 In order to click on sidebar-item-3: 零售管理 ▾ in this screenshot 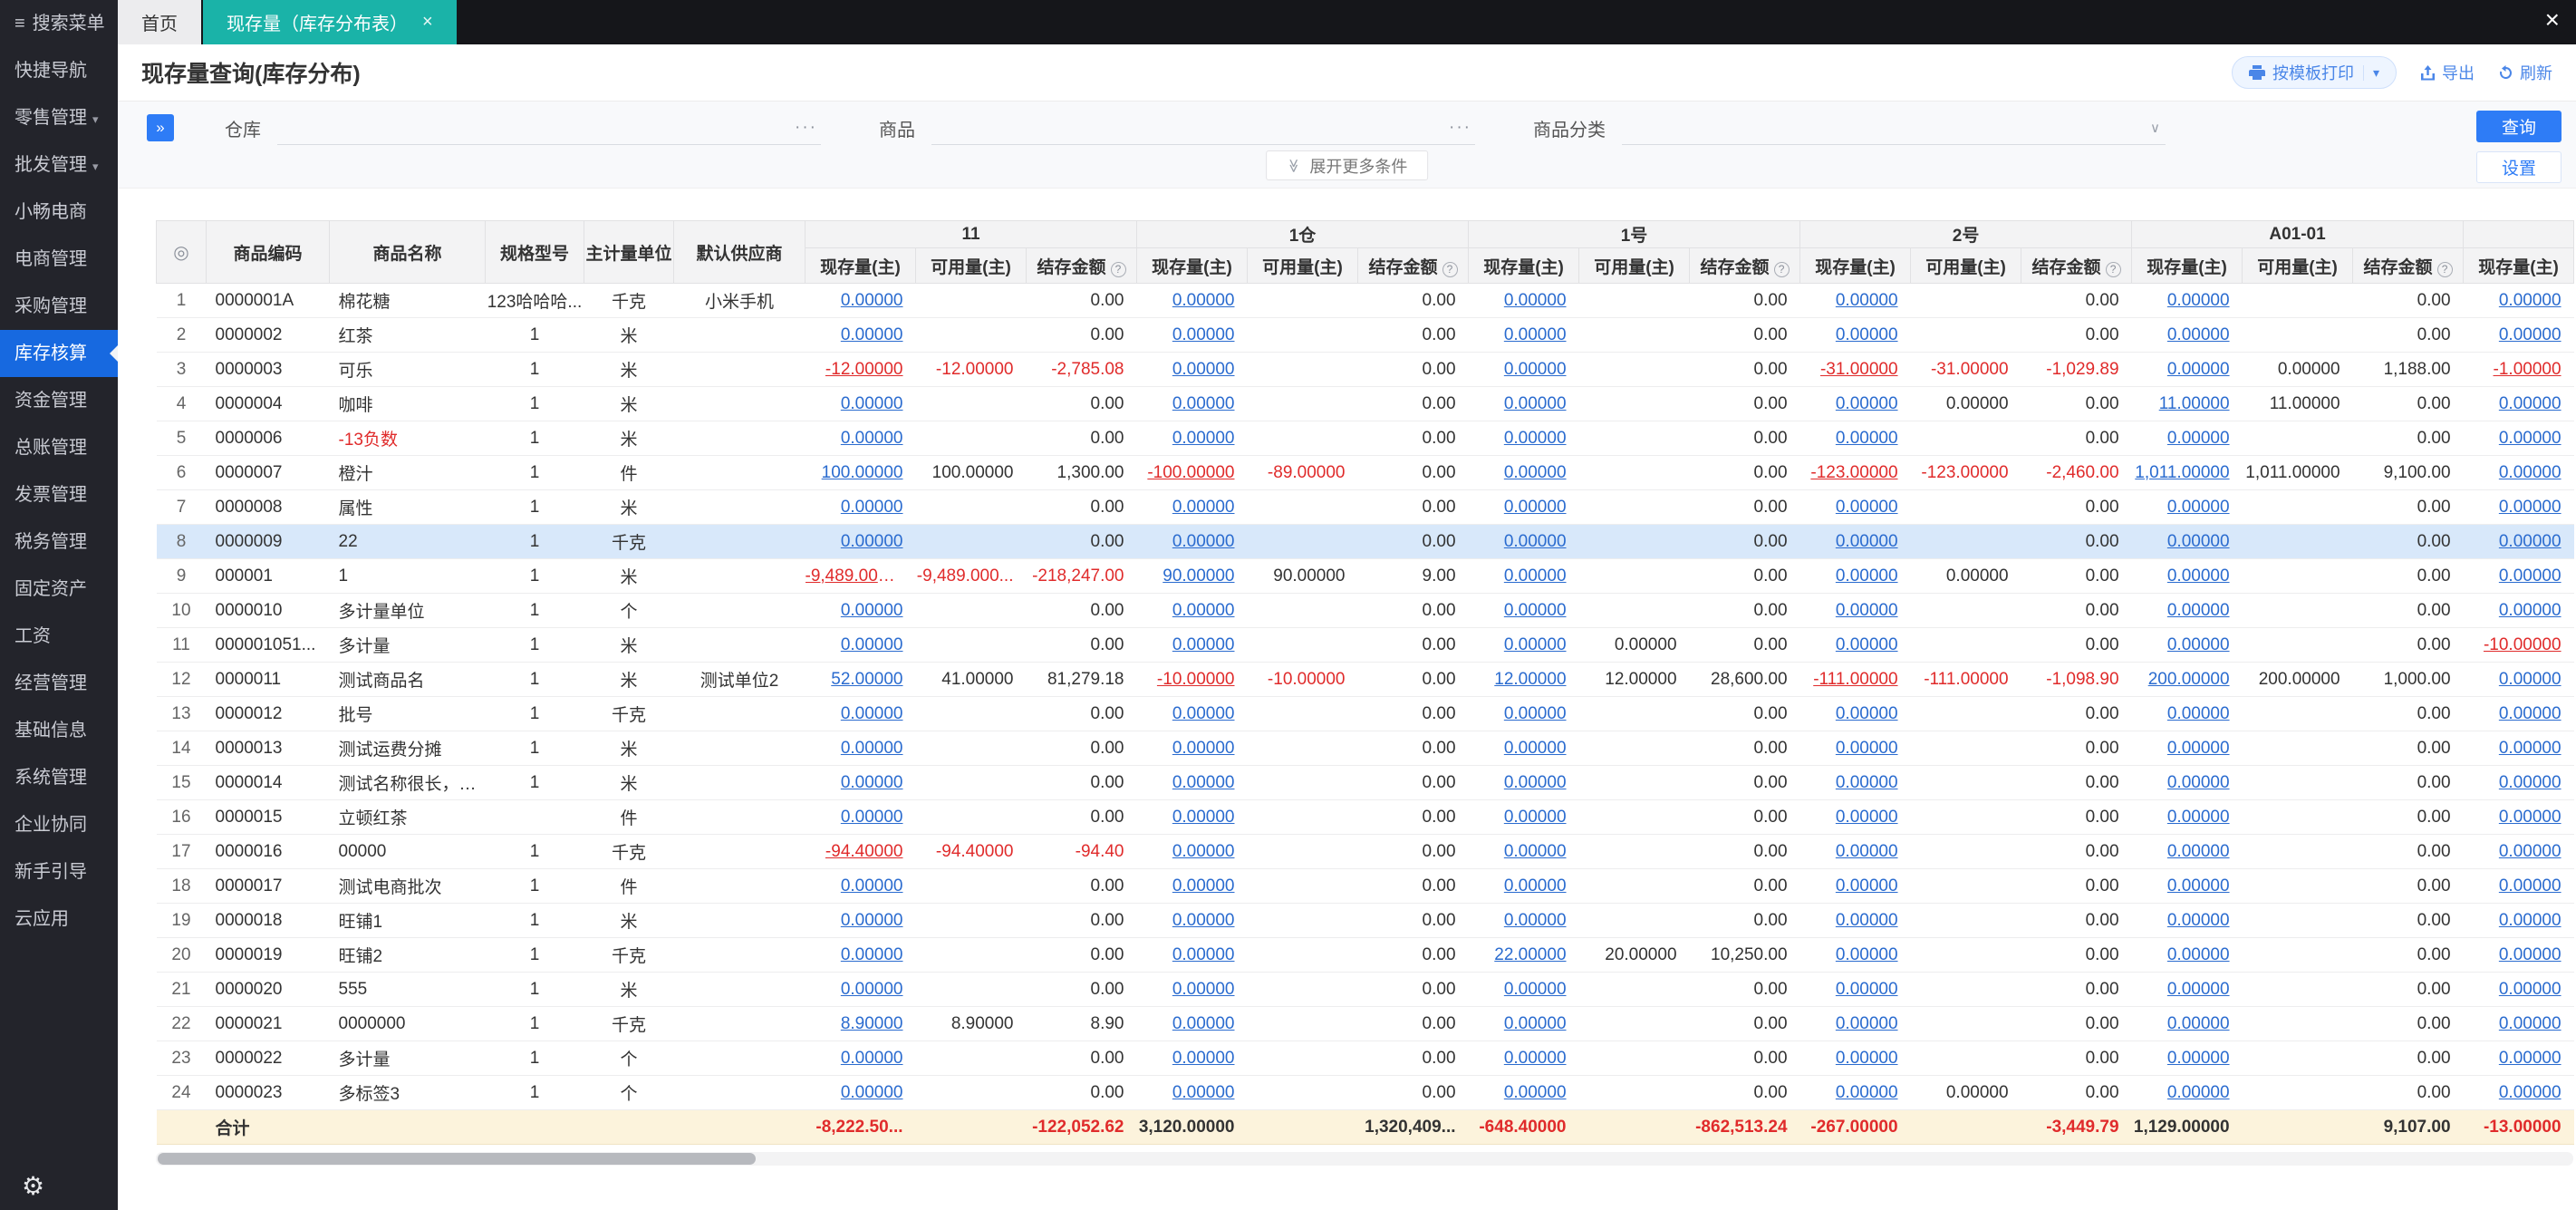, I will do `click(59, 117)`.